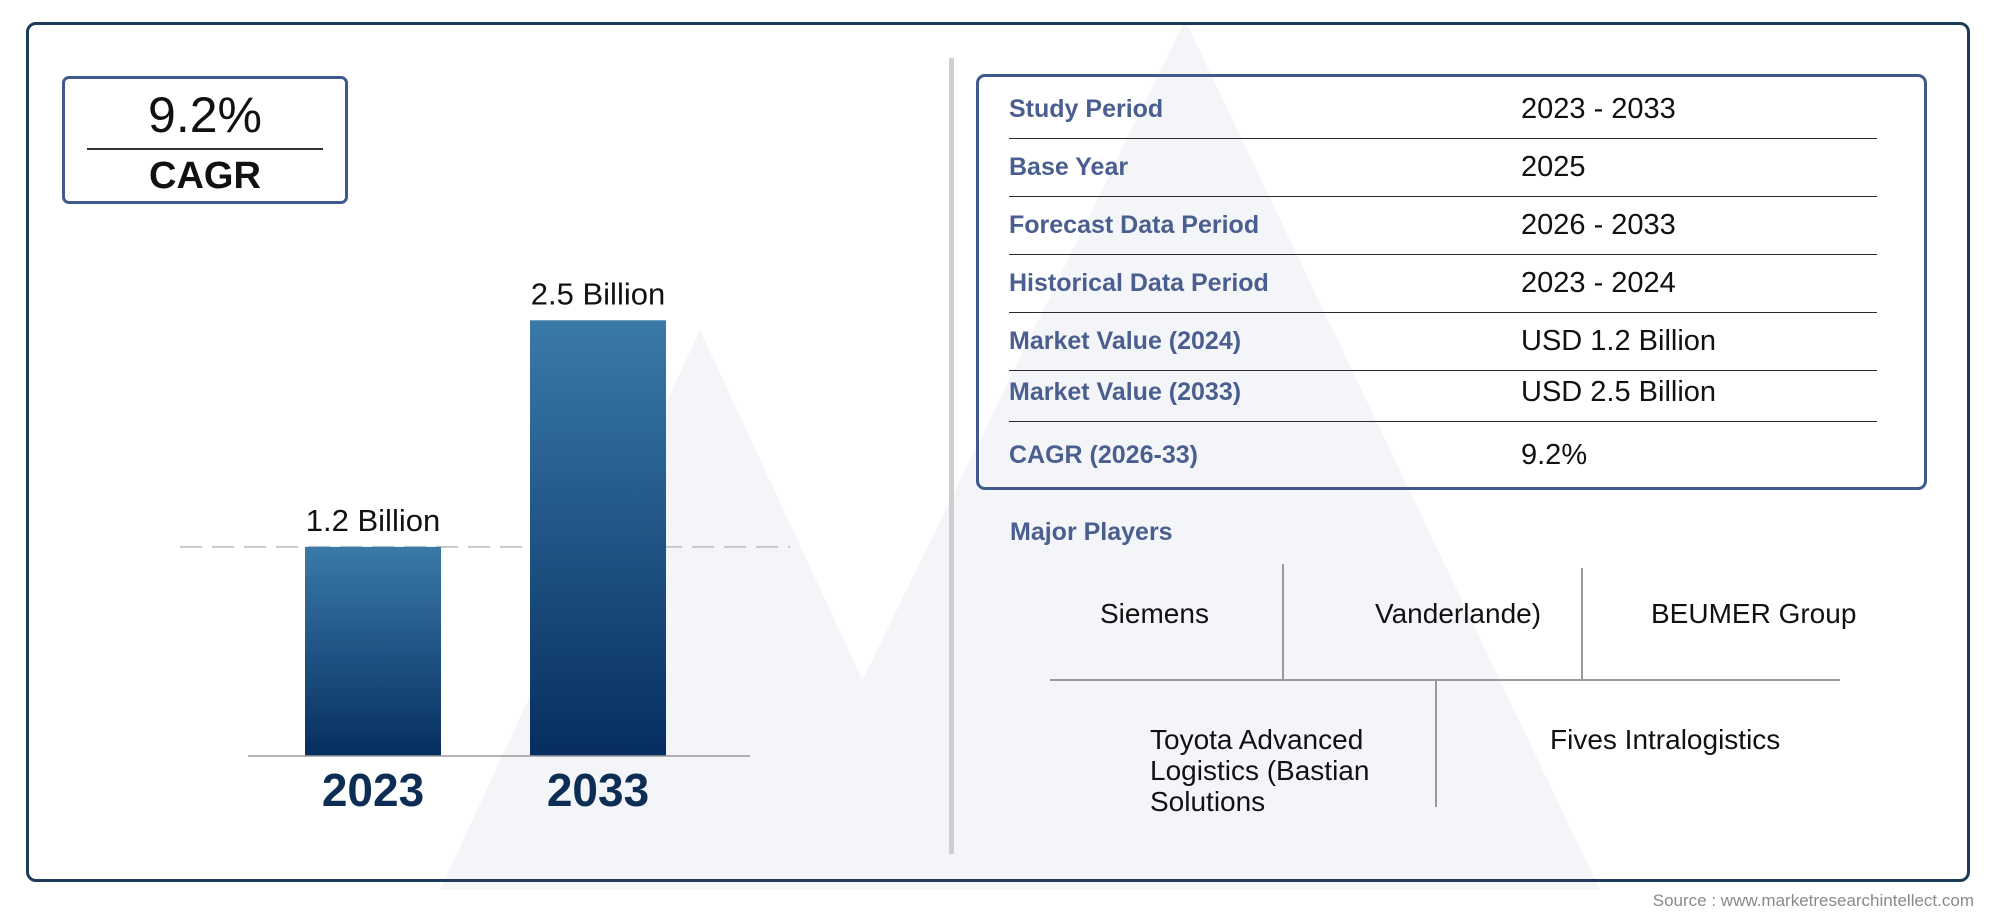 This screenshot has width=2000, height=917. Describe the element at coordinates (1443, 453) in the screenshot. I see `info-row: CAGR (2026-33) 9.2%` at that location.